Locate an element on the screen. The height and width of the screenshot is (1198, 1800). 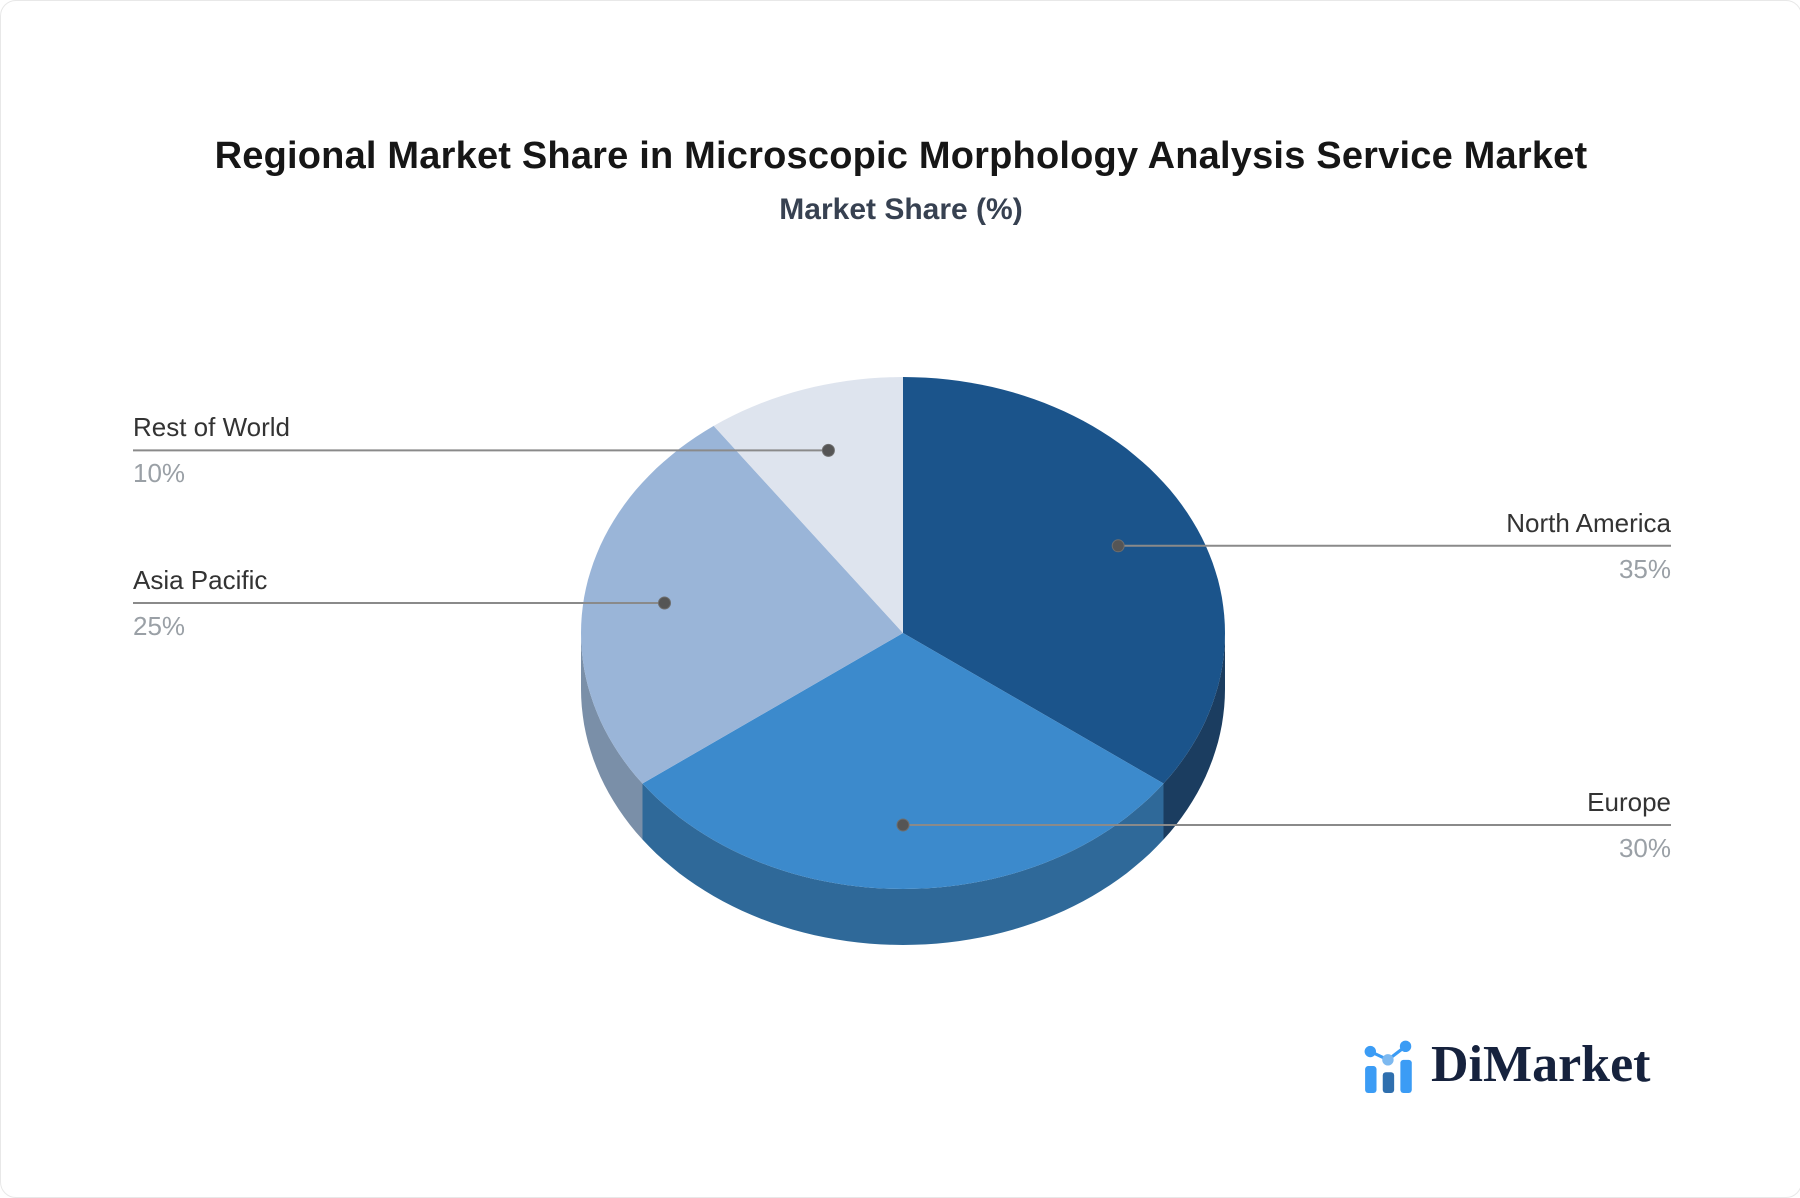
pie-side-europe is located at coordinates (903, 864).